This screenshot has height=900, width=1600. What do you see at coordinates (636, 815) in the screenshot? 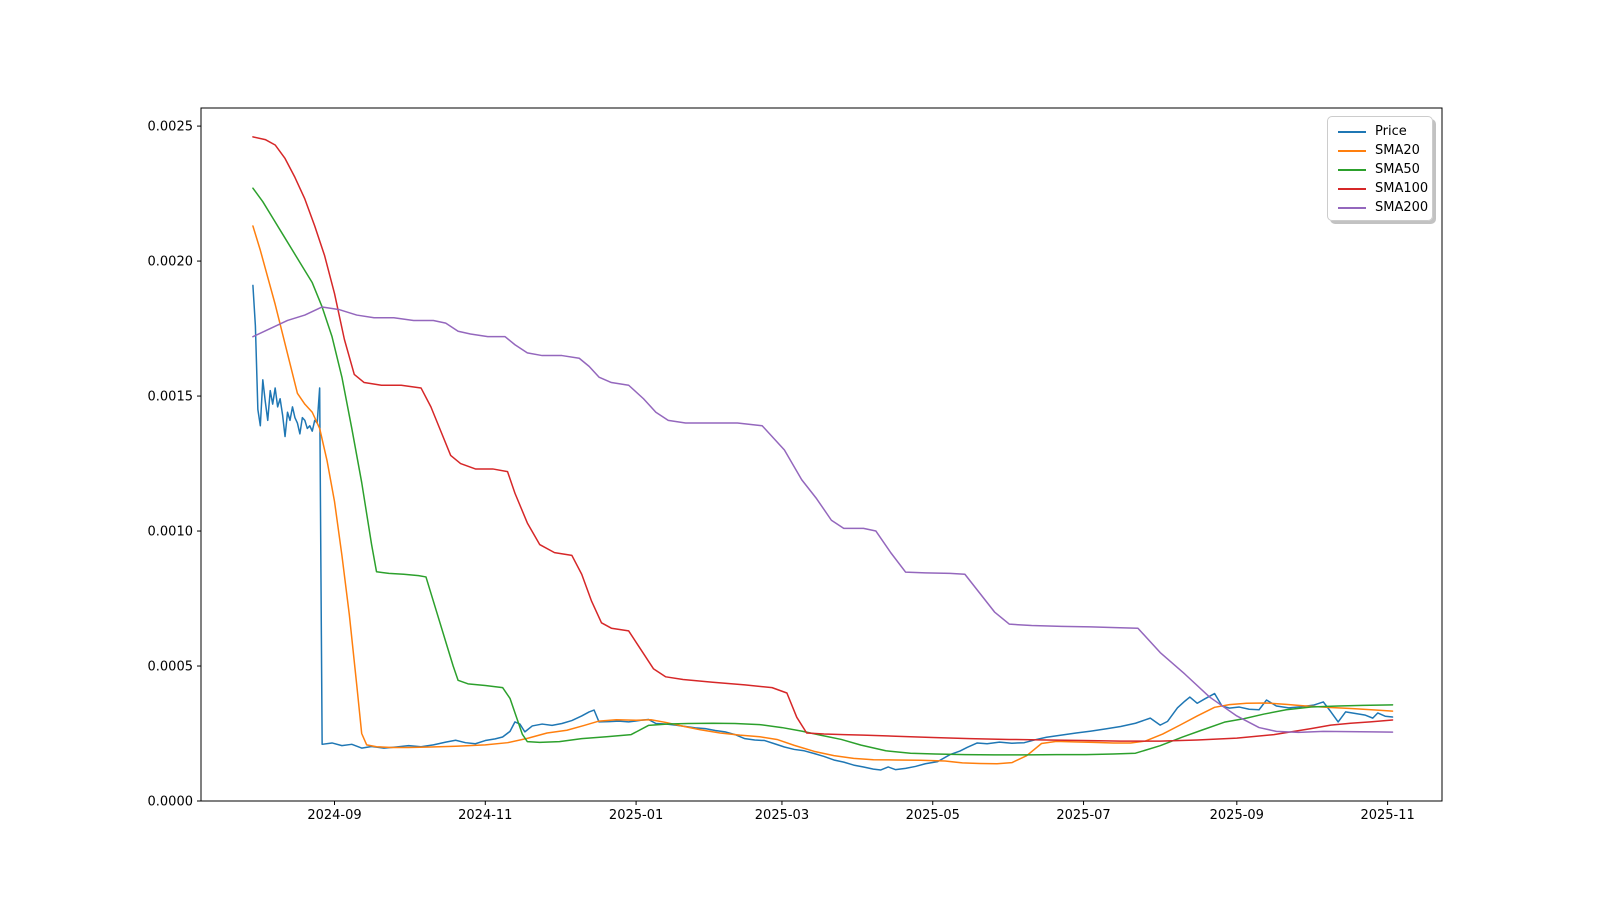
I see `x-tick-label: 2025-01` at bounding box center [636, 815].